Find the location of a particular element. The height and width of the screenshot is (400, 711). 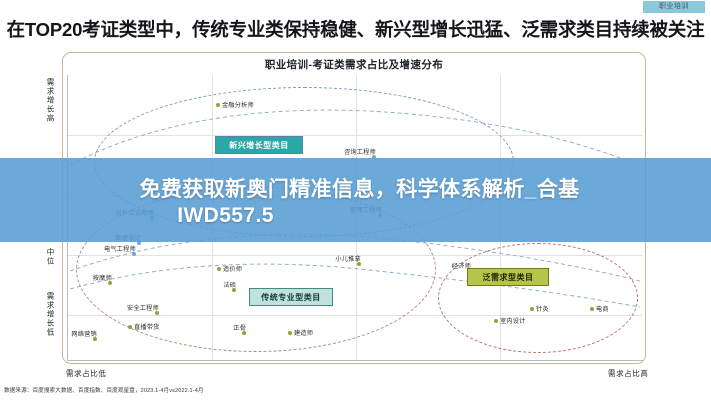

chart-title: 职业培训-考证类需求占比及增速分布 is located at coordinates (354, 65).